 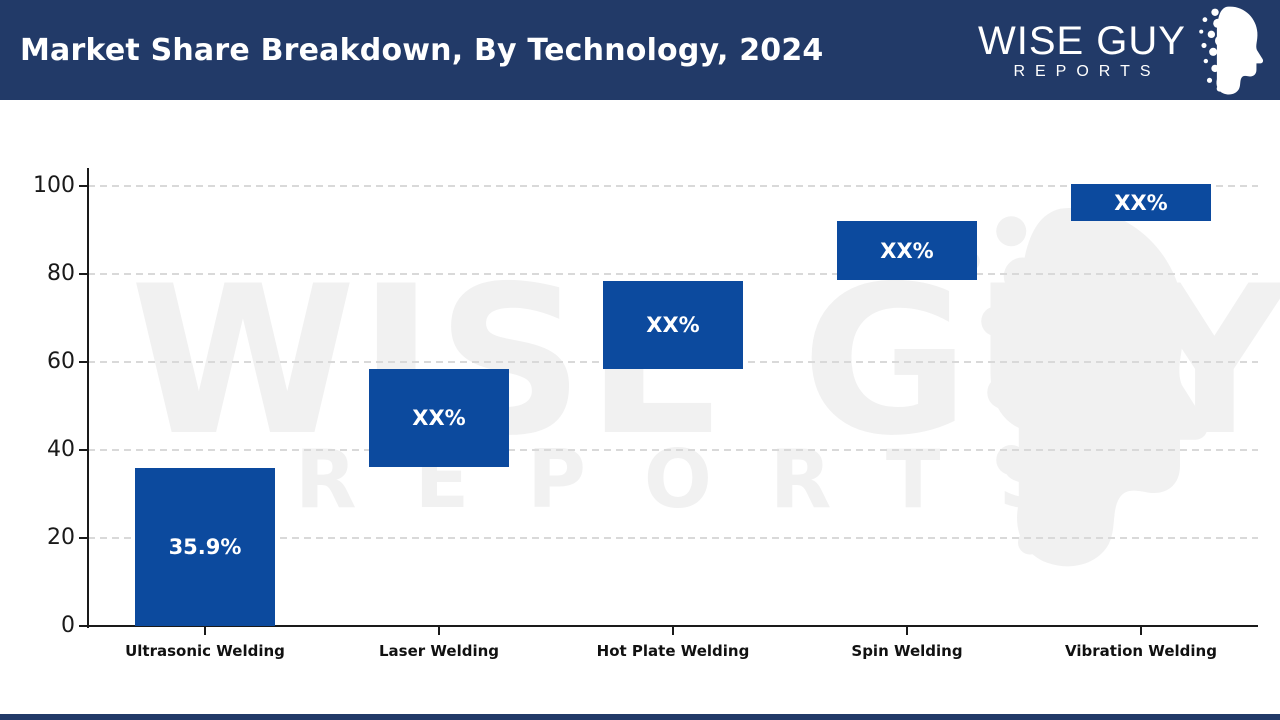 I want to click on bar-value-label: 35.9%, so click(x=205, y=547).